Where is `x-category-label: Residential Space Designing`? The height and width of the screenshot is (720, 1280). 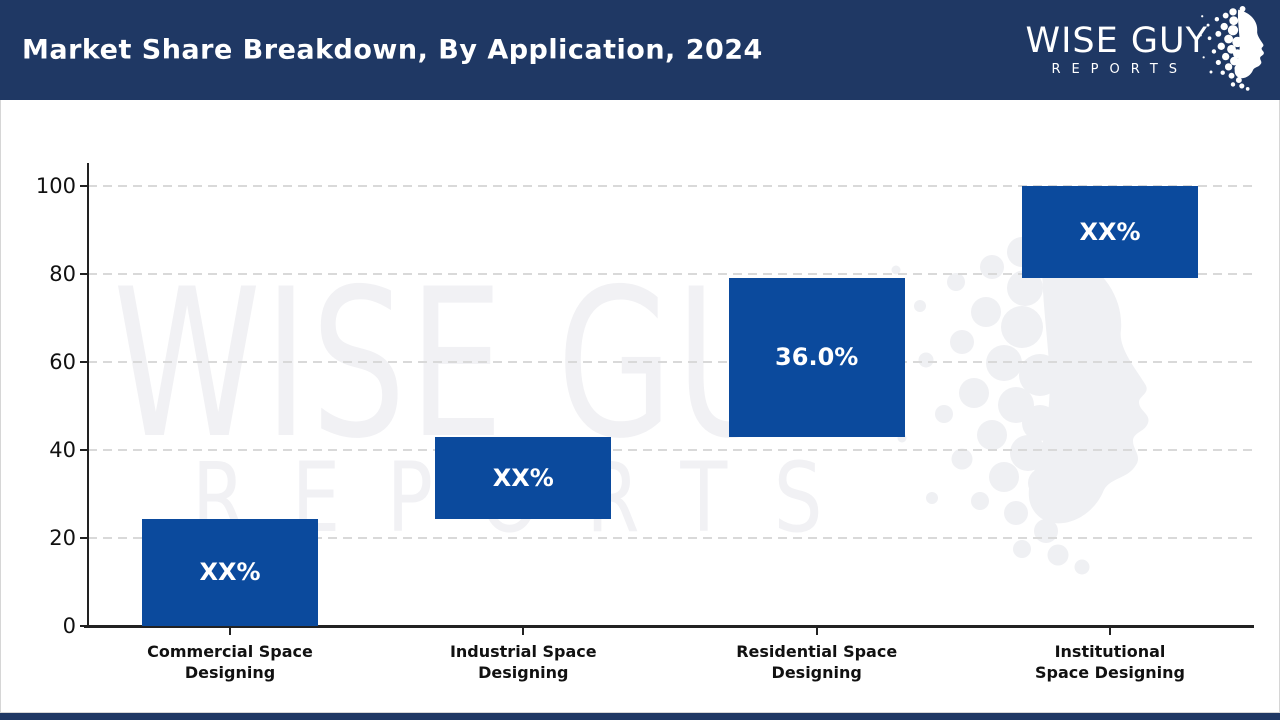 x-category-label: Residential Space Designing is located at coordinates (817, 662).